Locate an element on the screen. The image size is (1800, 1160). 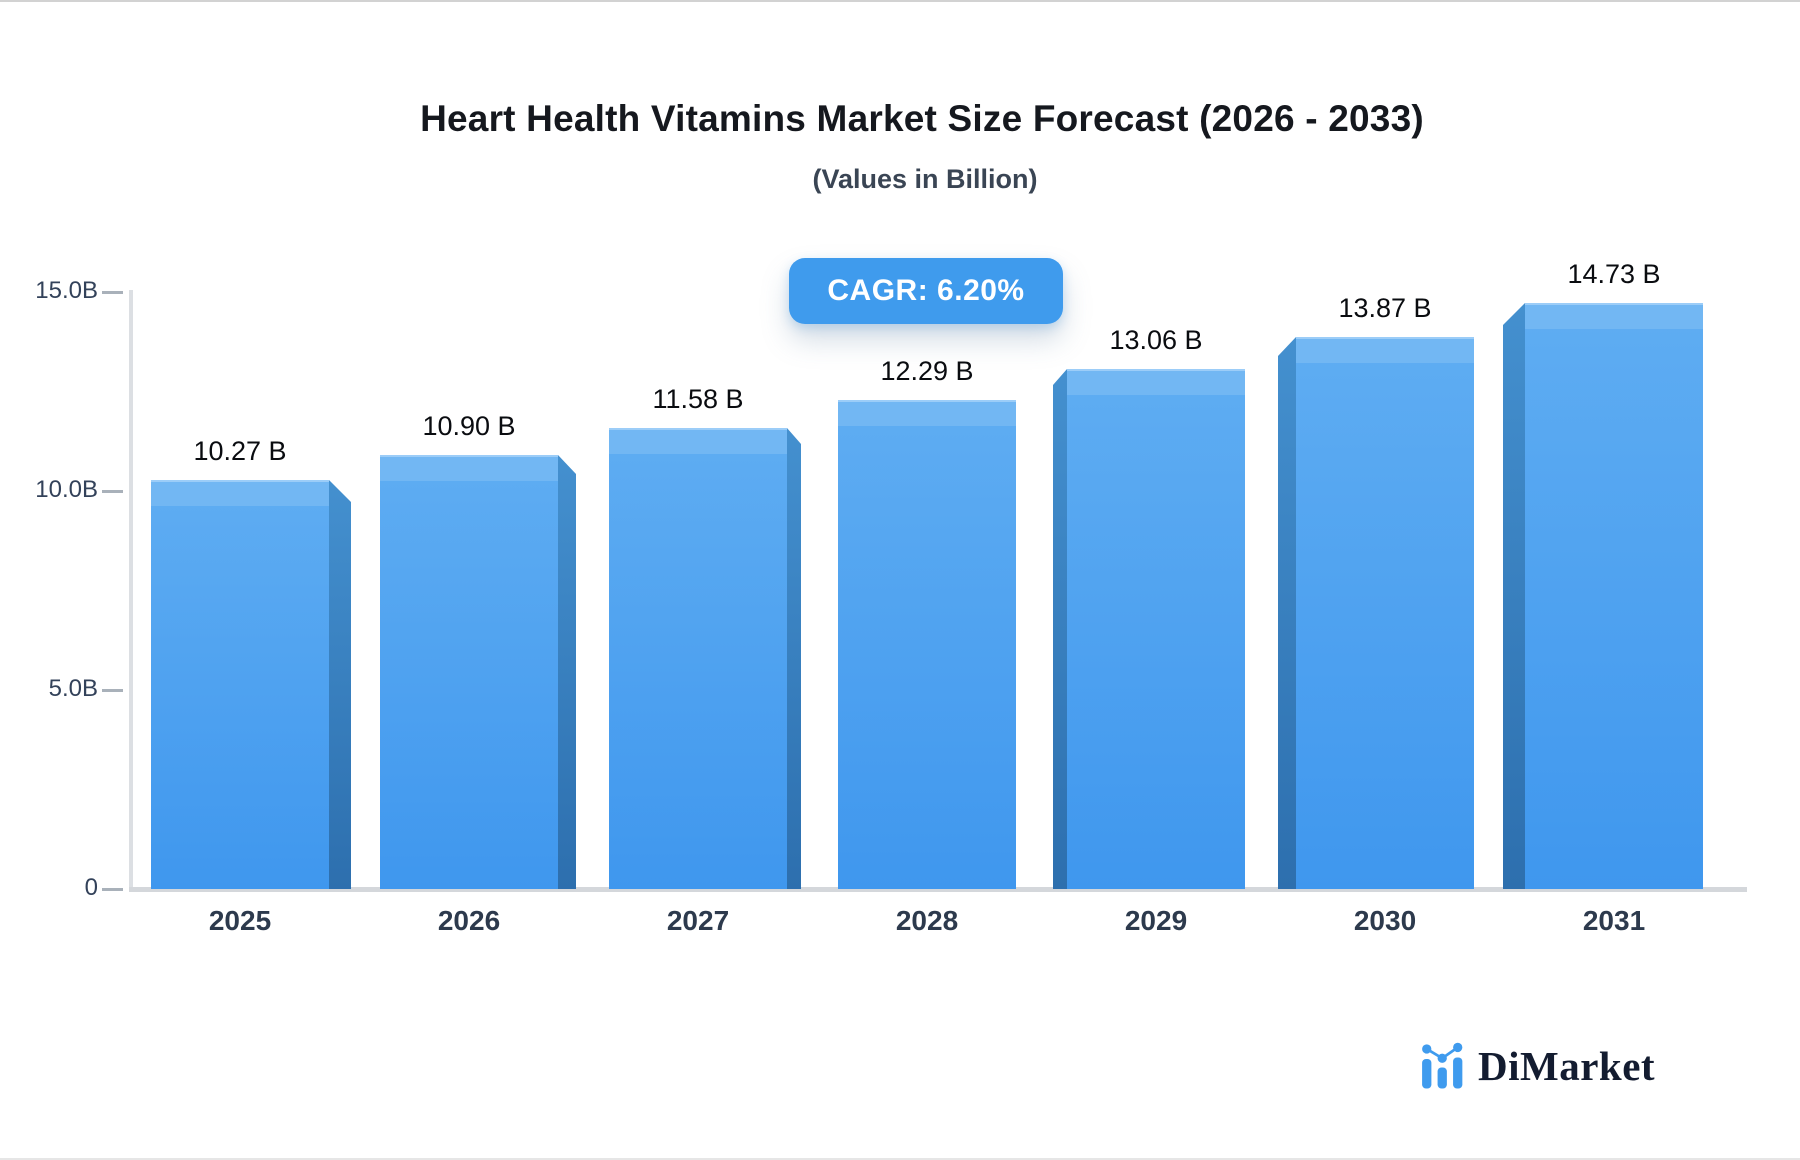
y-axis-label: 0 is located at coordinates (91, 887).